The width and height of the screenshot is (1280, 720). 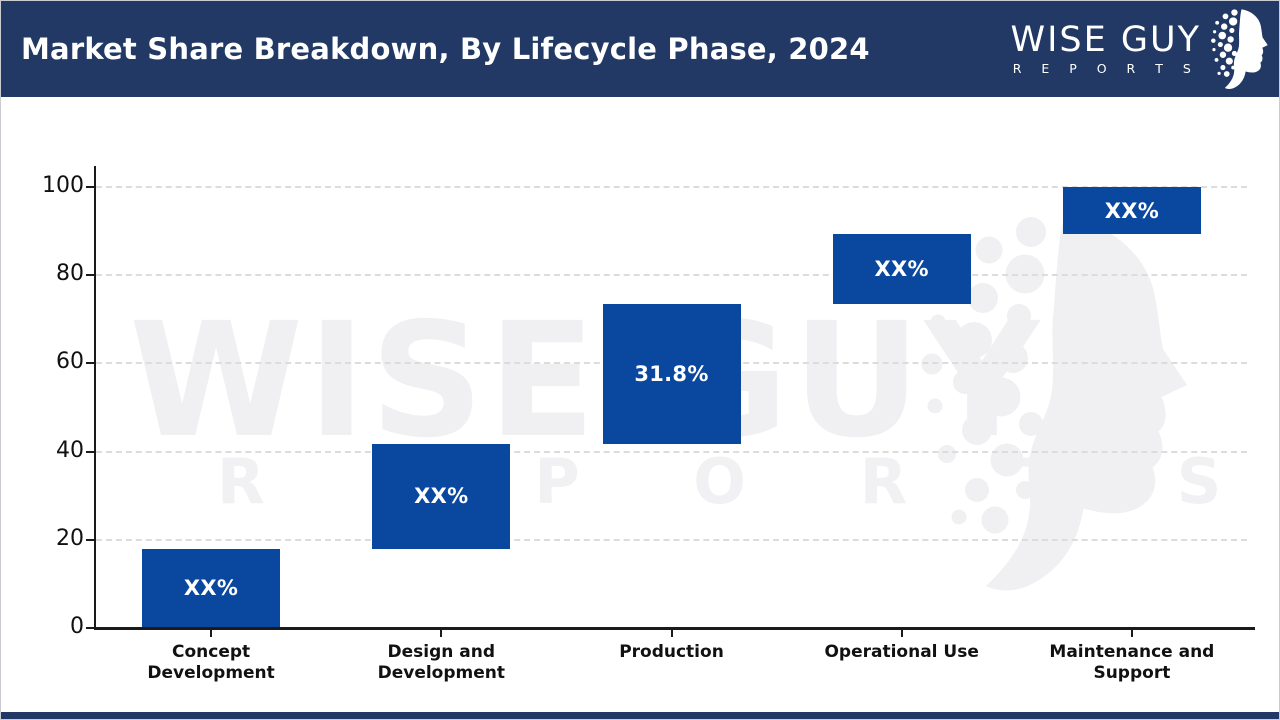 I want to click on y-axis-tick-label: 0, so click(x=77, y=626).